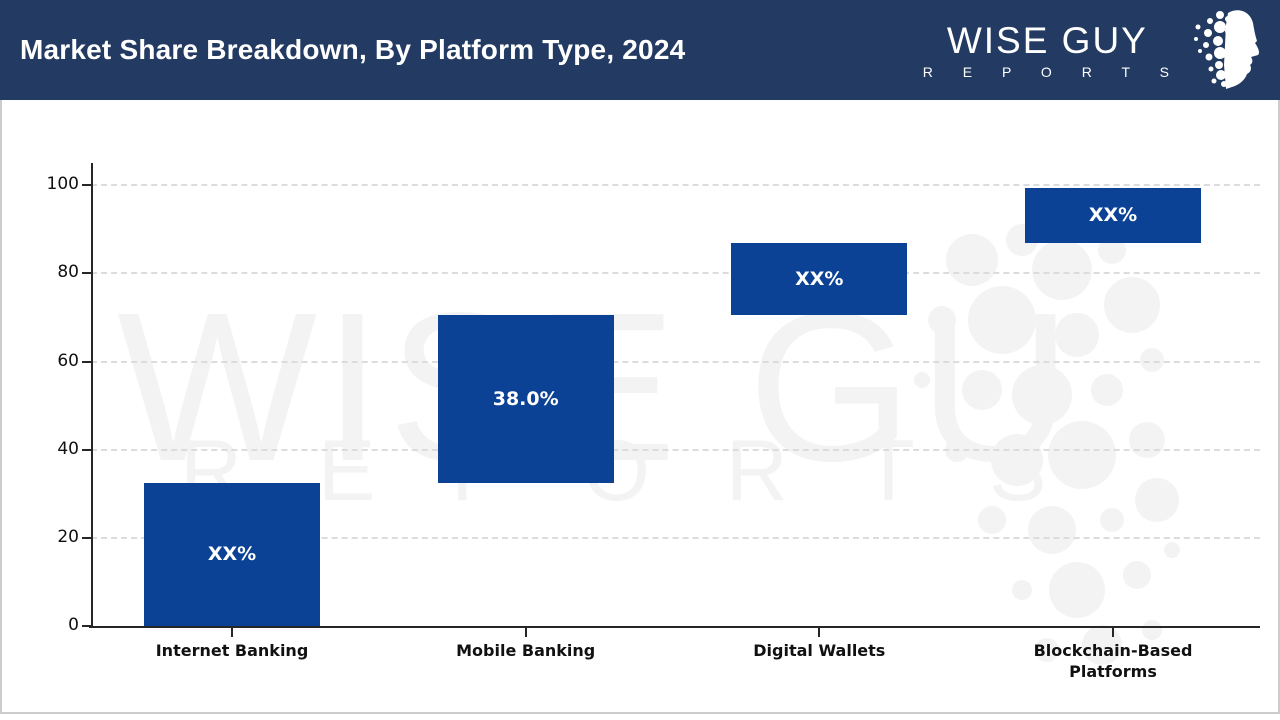 This screenshot has width=1280, height=720. I want to click on brand-text: WISE GUY R E P O R T S, so click(1047, 50).